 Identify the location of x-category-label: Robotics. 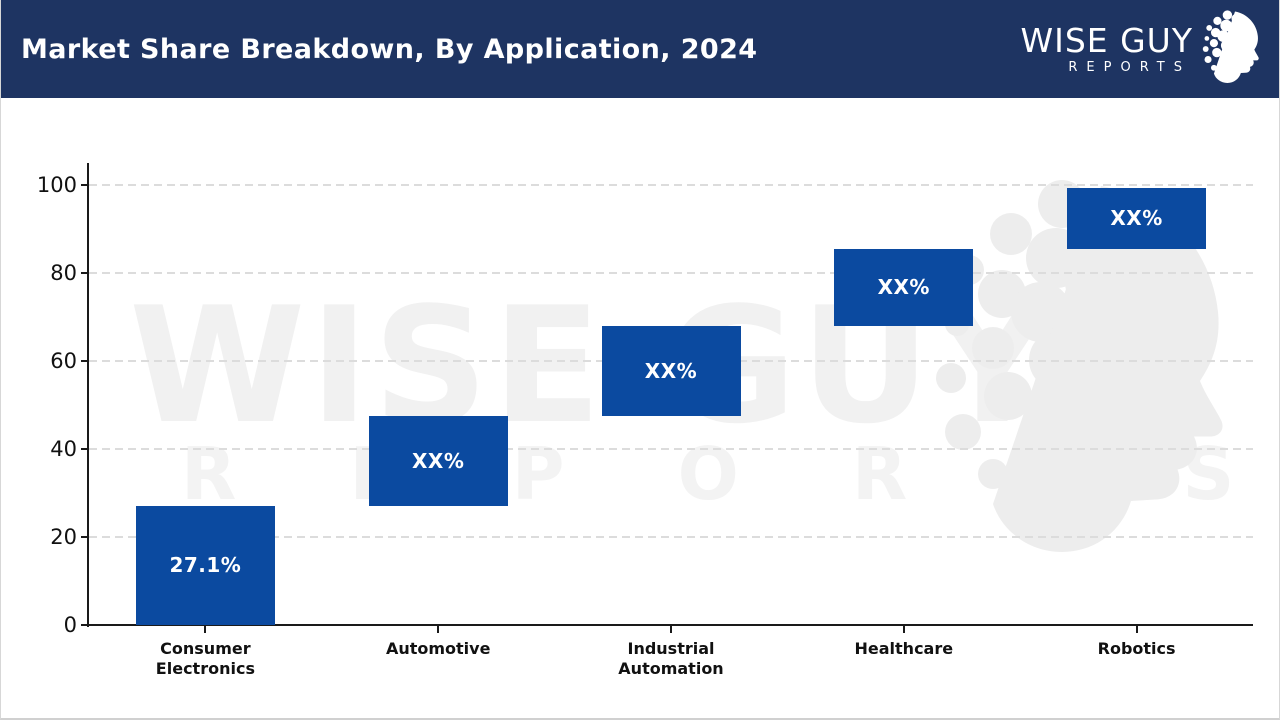
(1137, 649).